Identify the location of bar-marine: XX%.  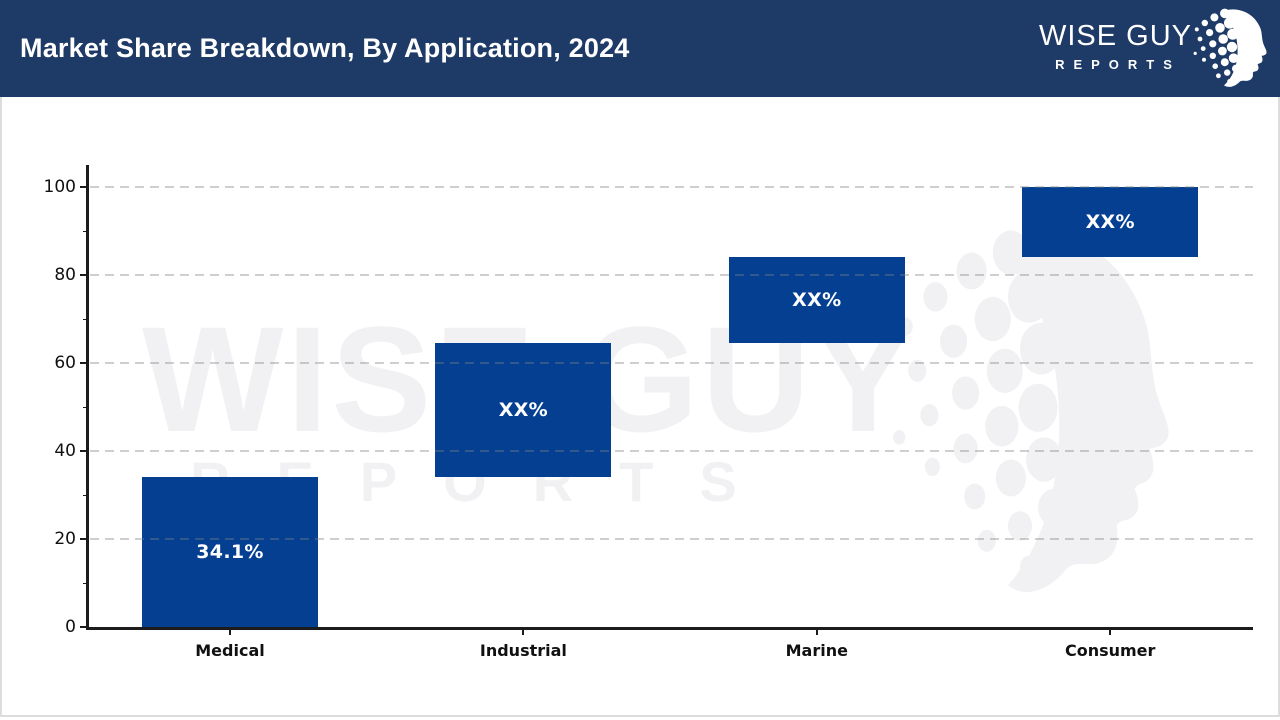
(816, 300).